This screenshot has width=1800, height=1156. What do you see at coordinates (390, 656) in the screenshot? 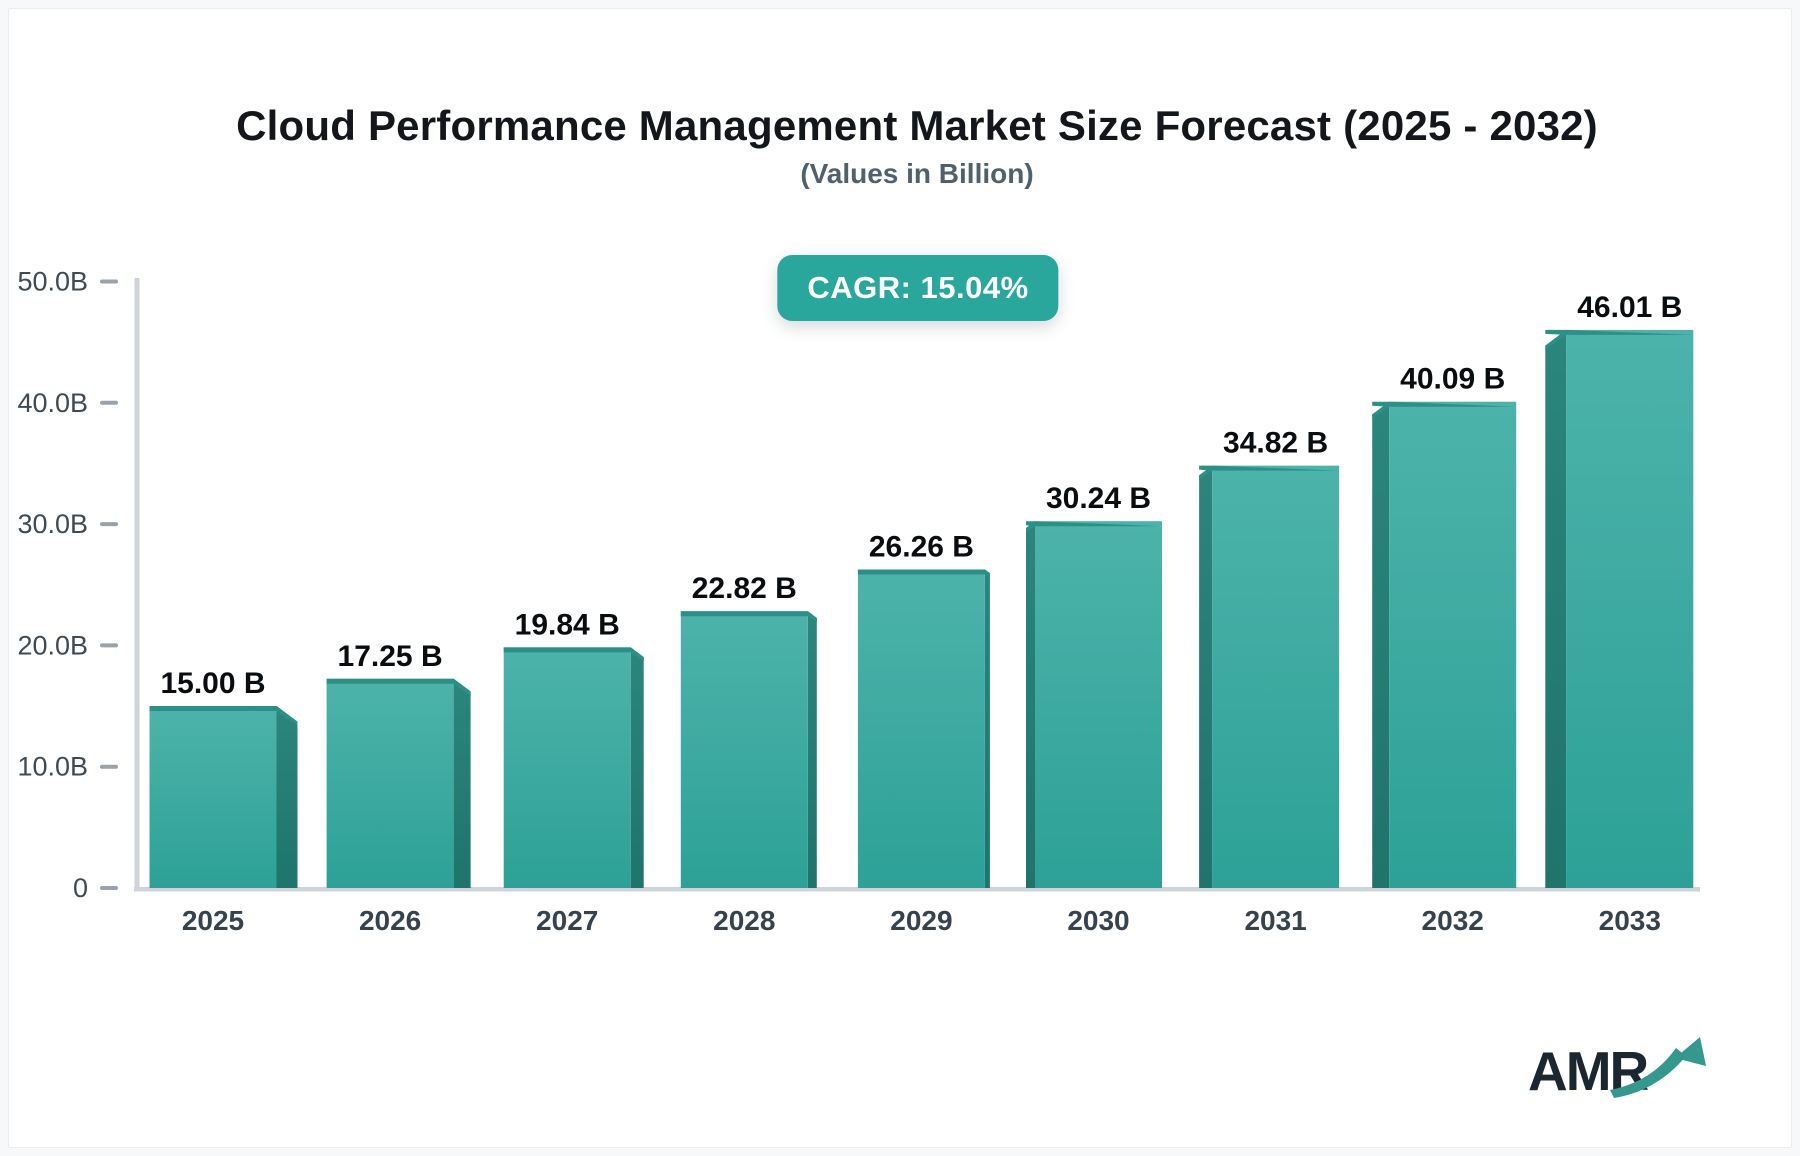
I see `bar-value-label-2026: 17.25 B` at bounding box center [390, 656].